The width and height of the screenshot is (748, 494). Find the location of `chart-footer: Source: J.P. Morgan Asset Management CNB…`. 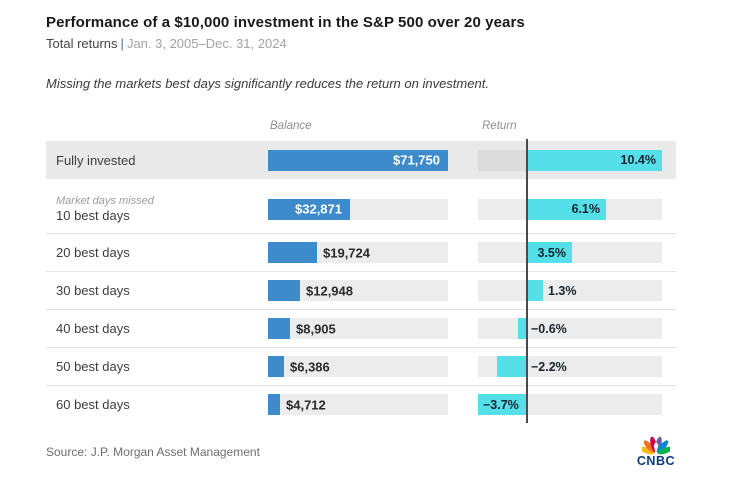

chart-footer: Source: J.P. Morgan Asset Management CNB… is located at coordinates (361, 452).